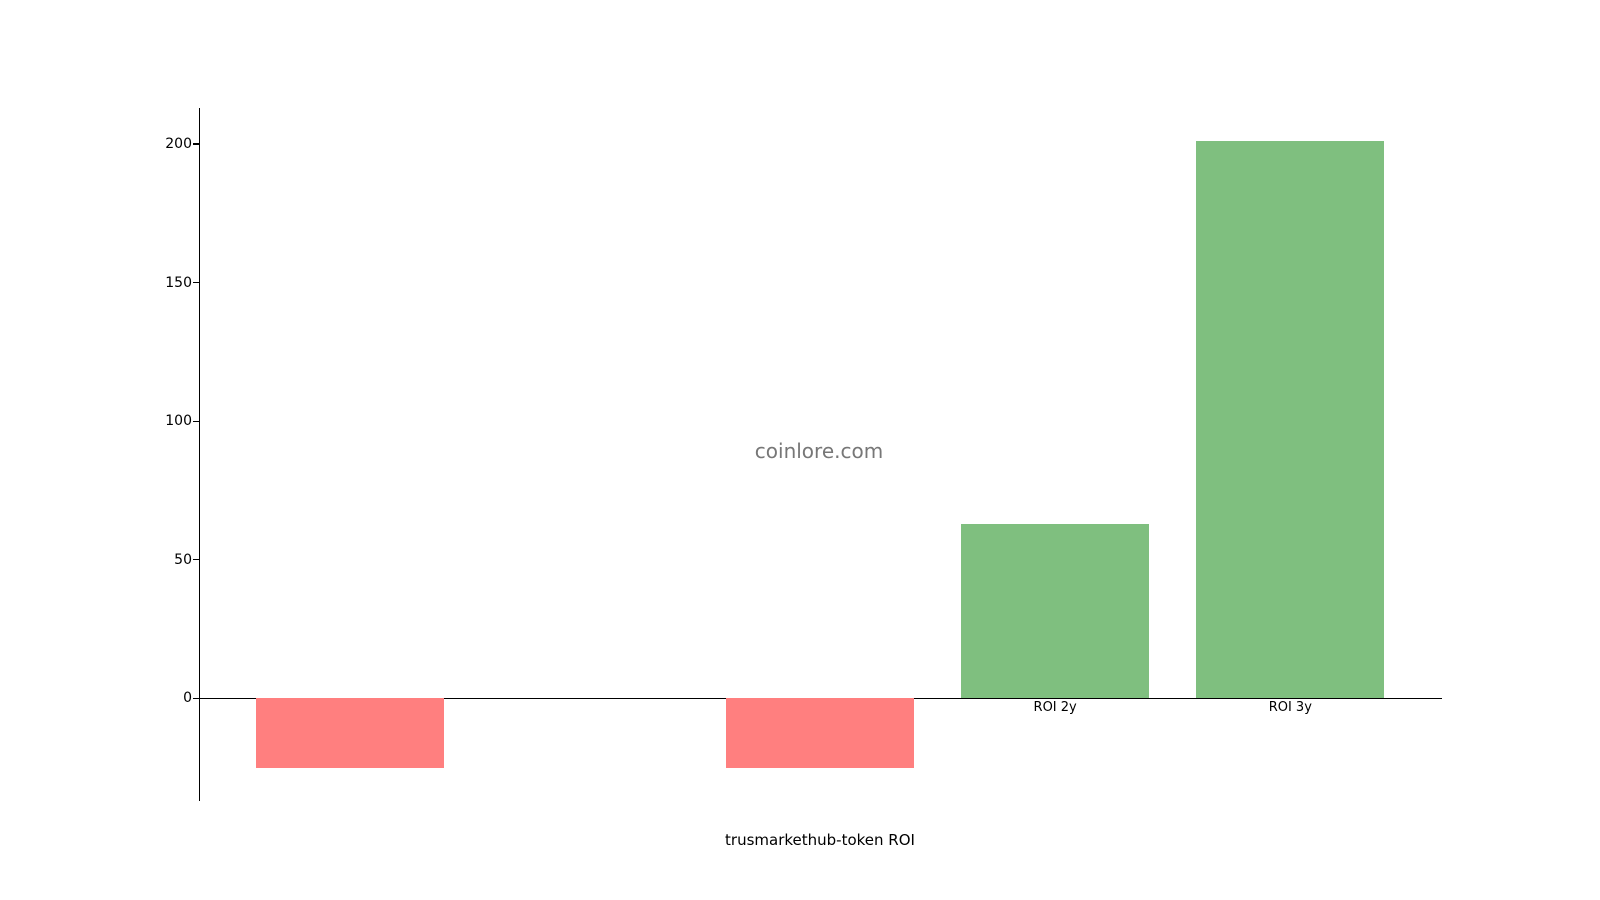 The height and width of the screenshot is (900, 1600). Describe the element at coordinates (178, 144) in the screenshot. I see `y-tick-label: 200` at that location.